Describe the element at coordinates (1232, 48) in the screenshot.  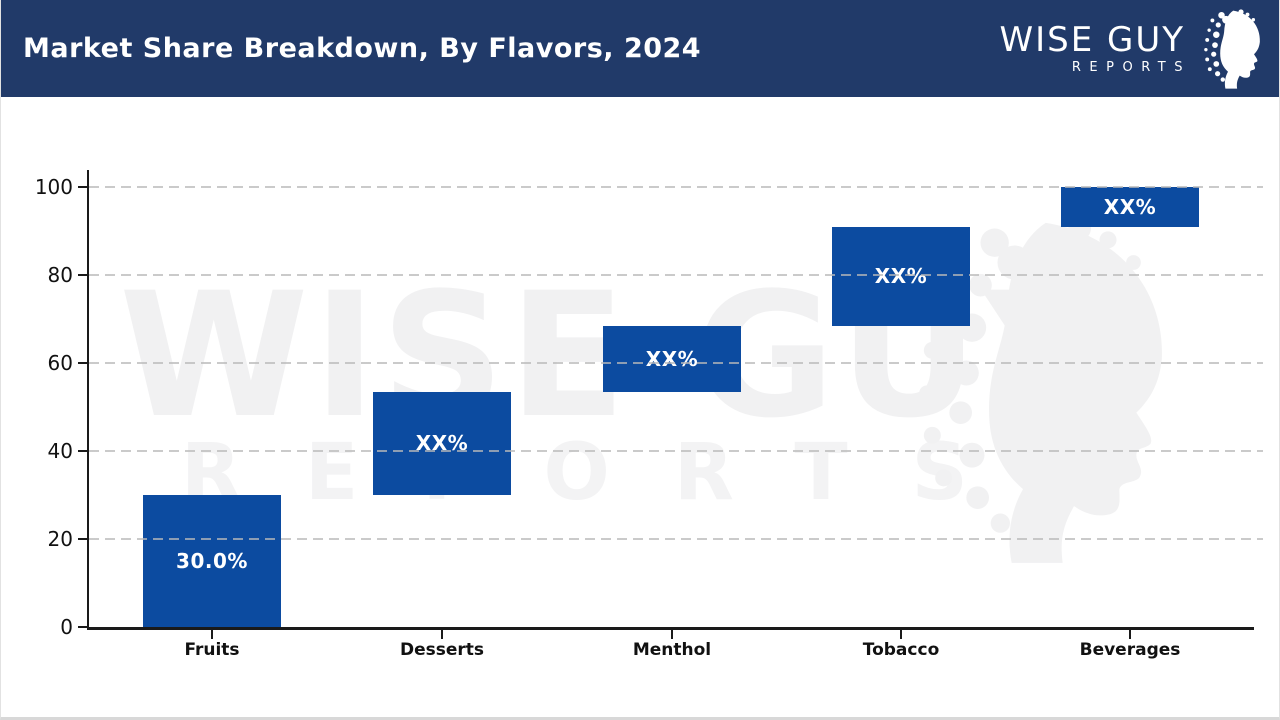
I see `wiseguy-face-icon` at that location.